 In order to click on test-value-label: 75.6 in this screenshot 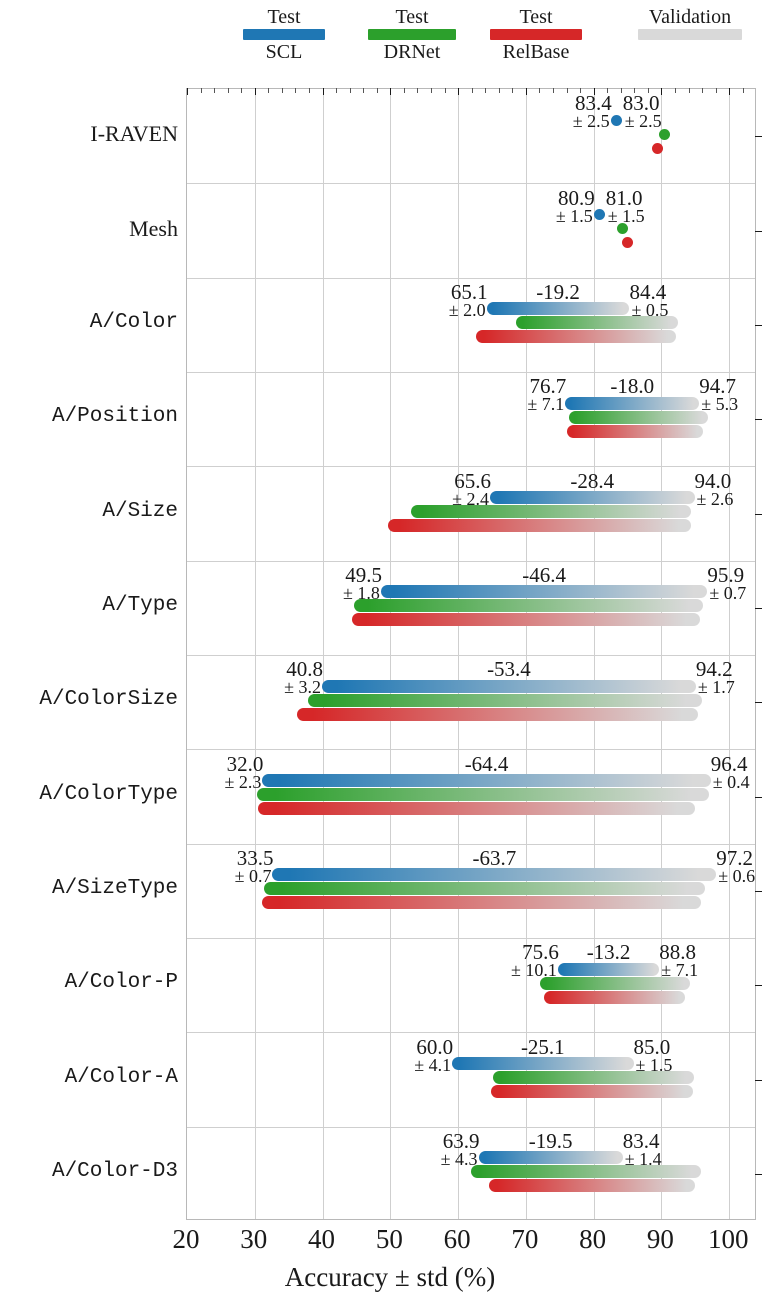, I will do `click(540, 952)`.